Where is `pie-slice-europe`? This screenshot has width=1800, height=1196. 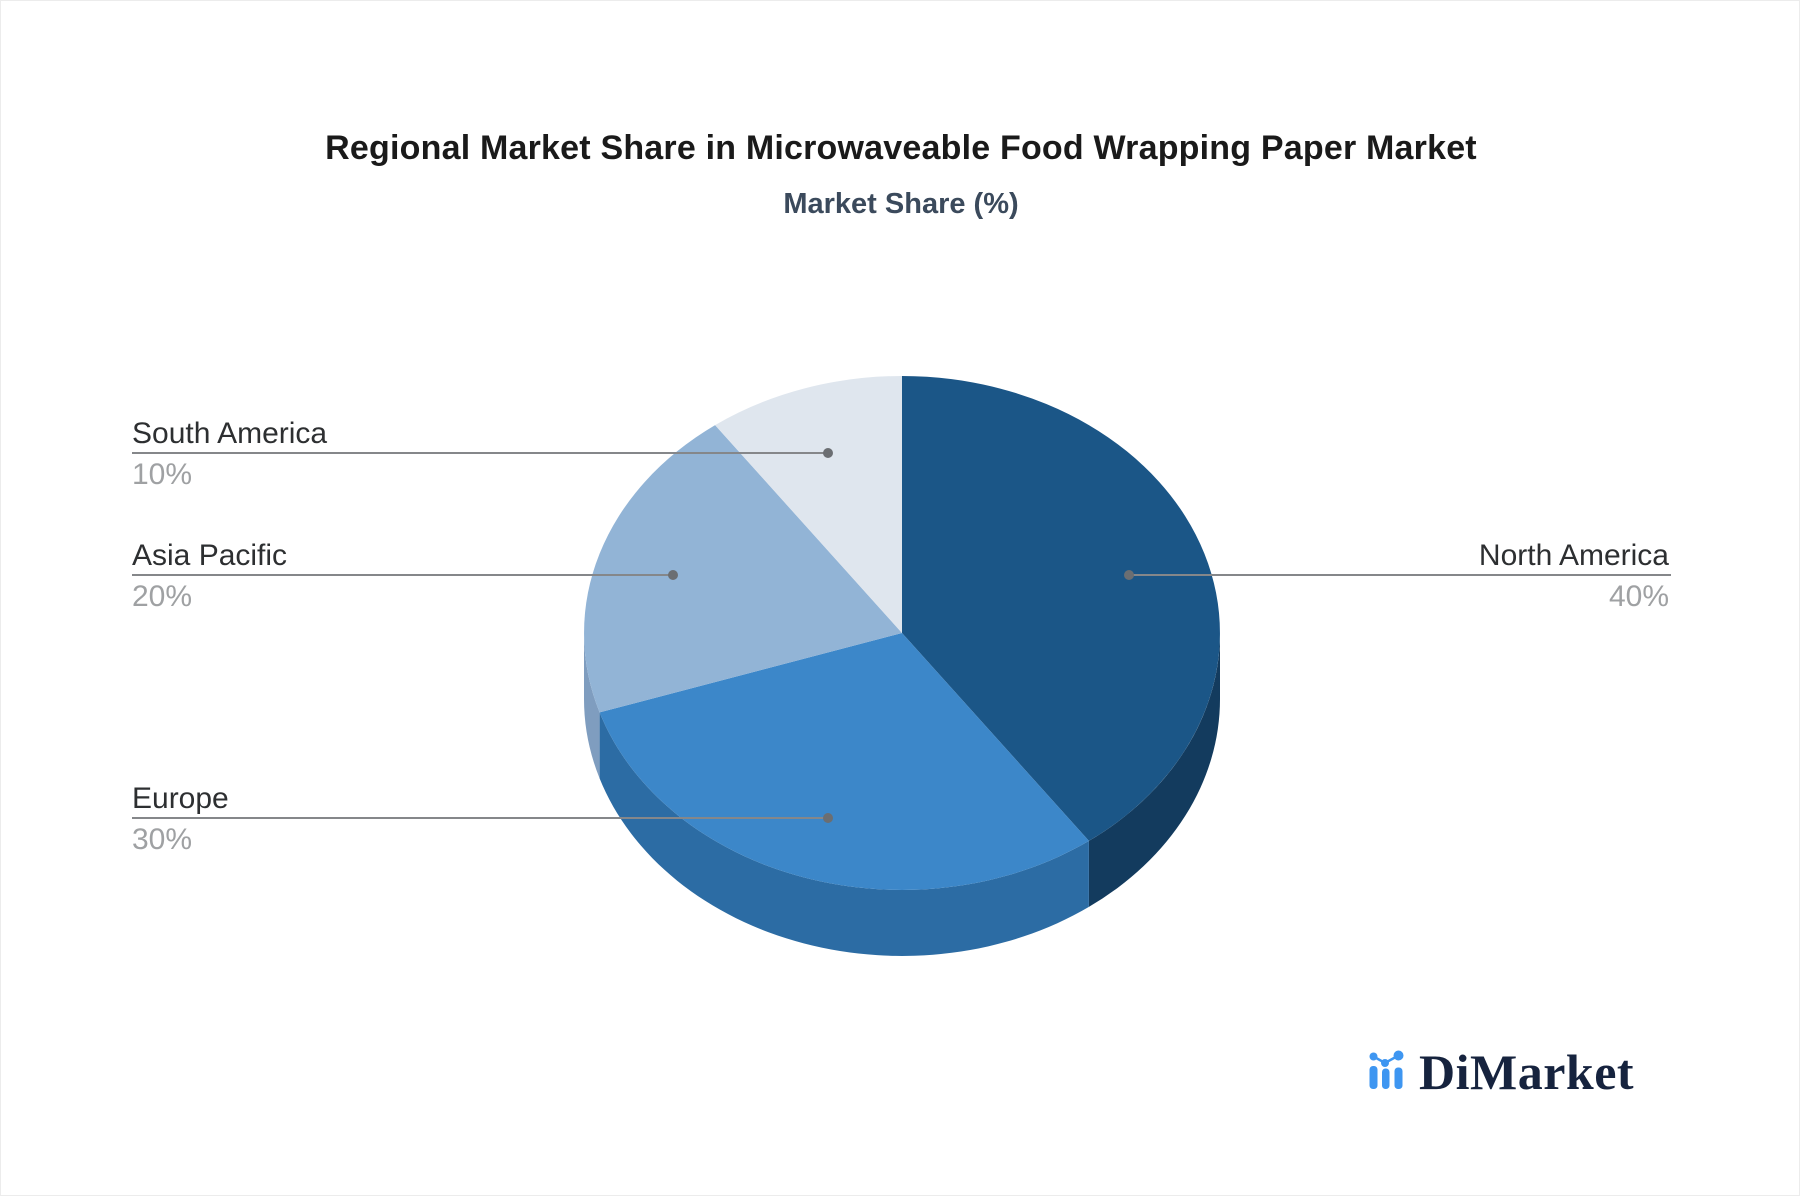 pie-slice-europe is located at coordinates (844, 761).